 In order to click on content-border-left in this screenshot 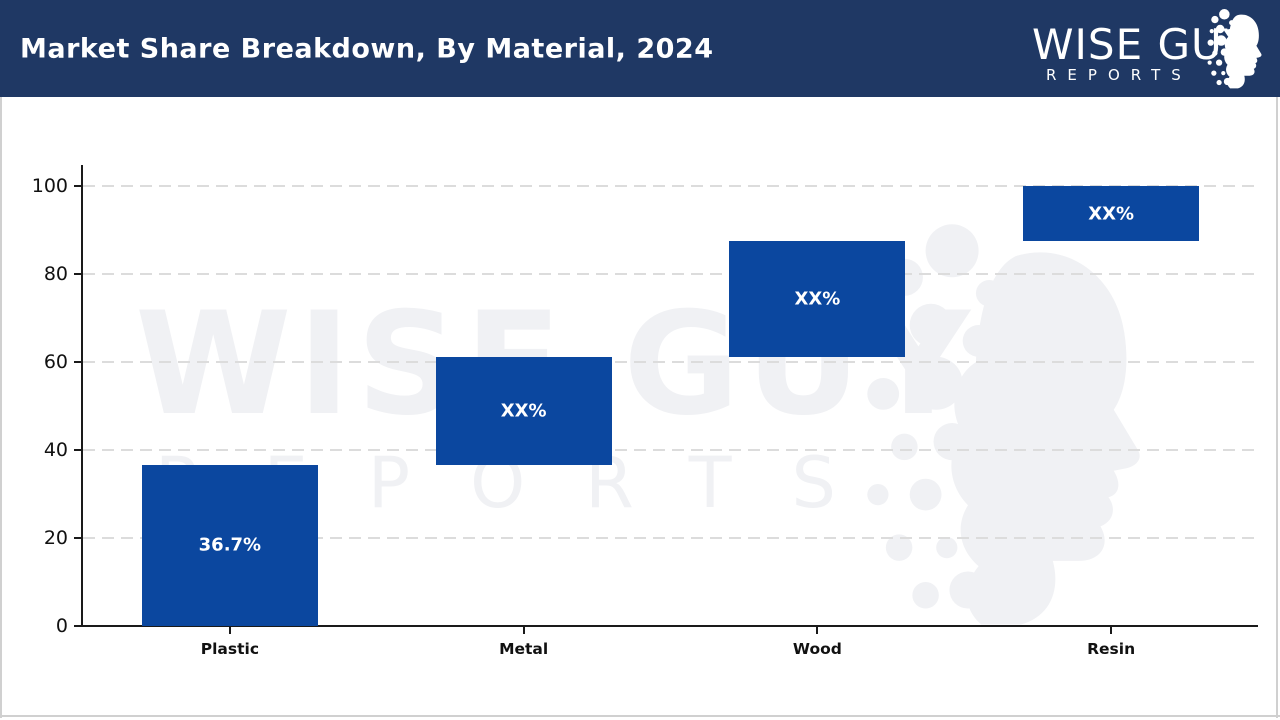, I will do `click(1, 407)`.